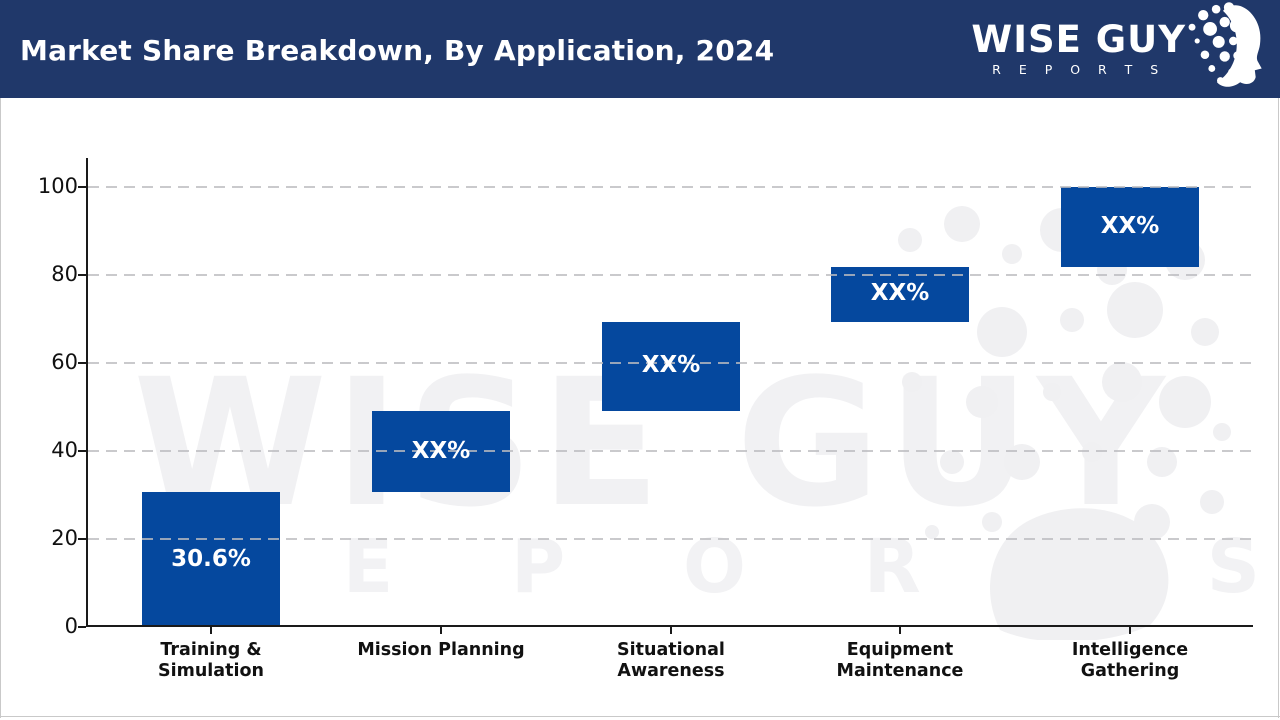 This screenshot has height=720, width=1280. What do you see at coordinates (900, 661) in the screenshot?
I see `x-category-label: Equipment Maintenance` at bounding box center [900, 661].